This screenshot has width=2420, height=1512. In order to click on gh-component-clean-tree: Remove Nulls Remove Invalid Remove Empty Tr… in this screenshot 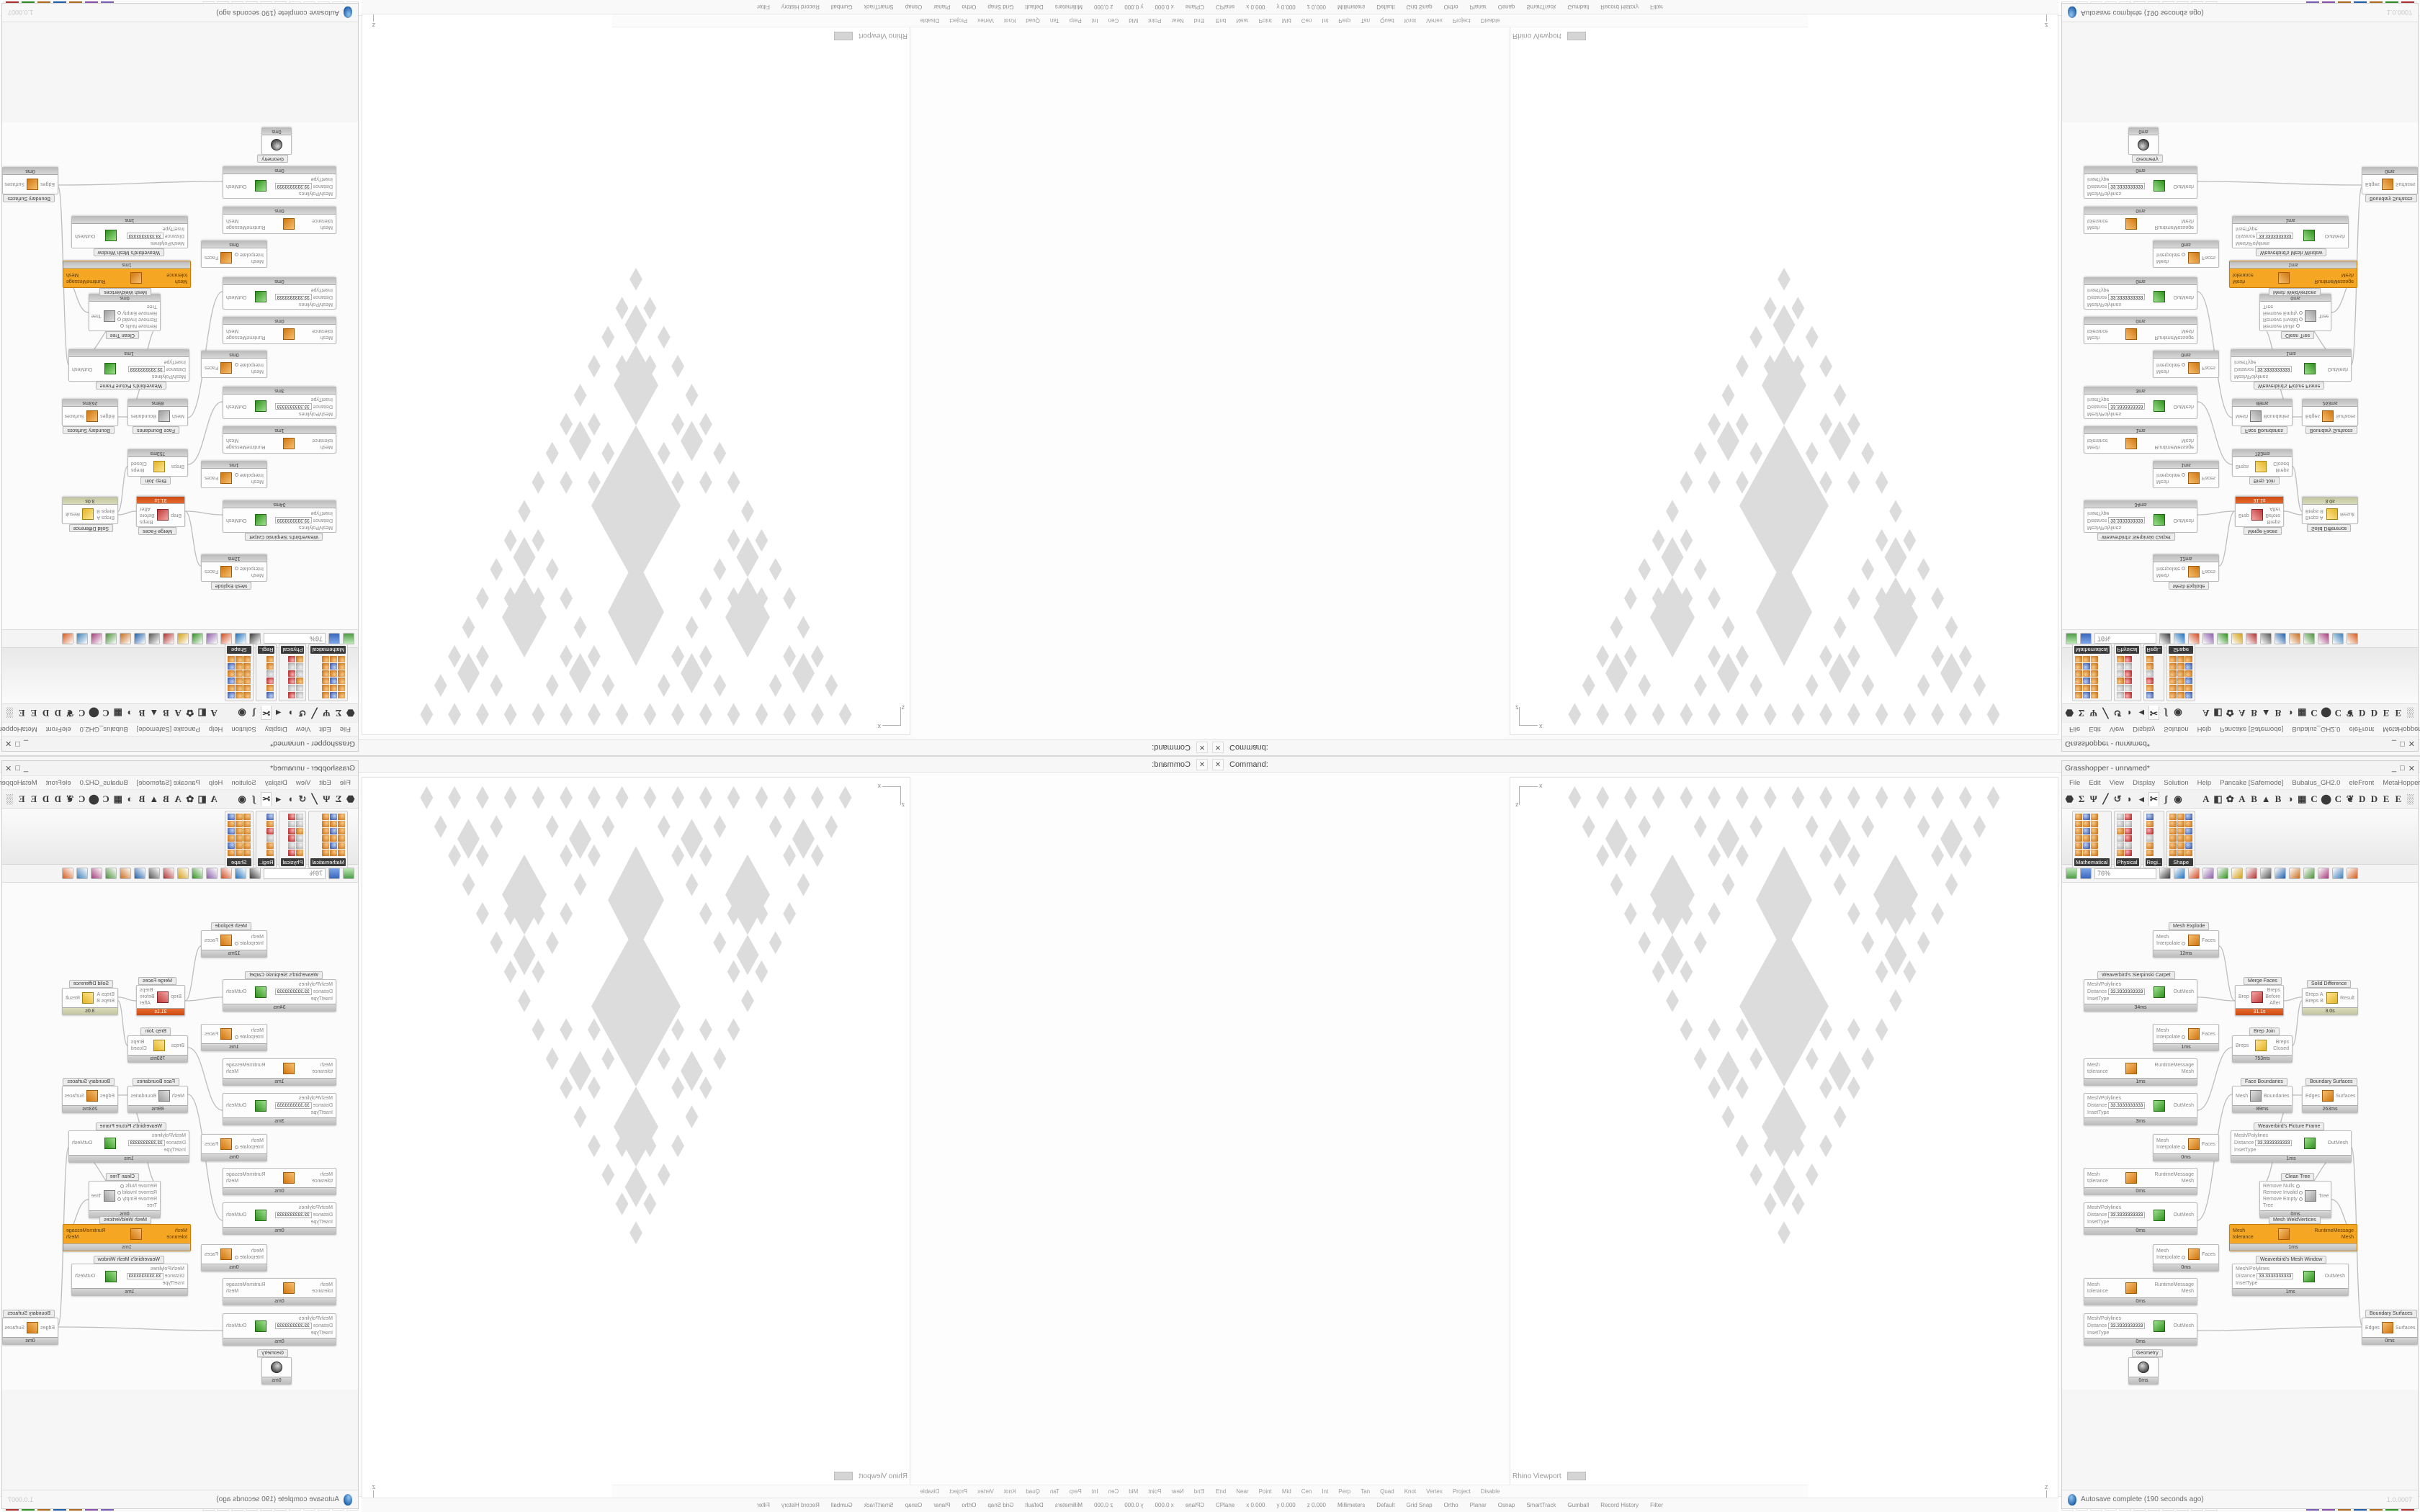, I will do `click(125, 1199)`.